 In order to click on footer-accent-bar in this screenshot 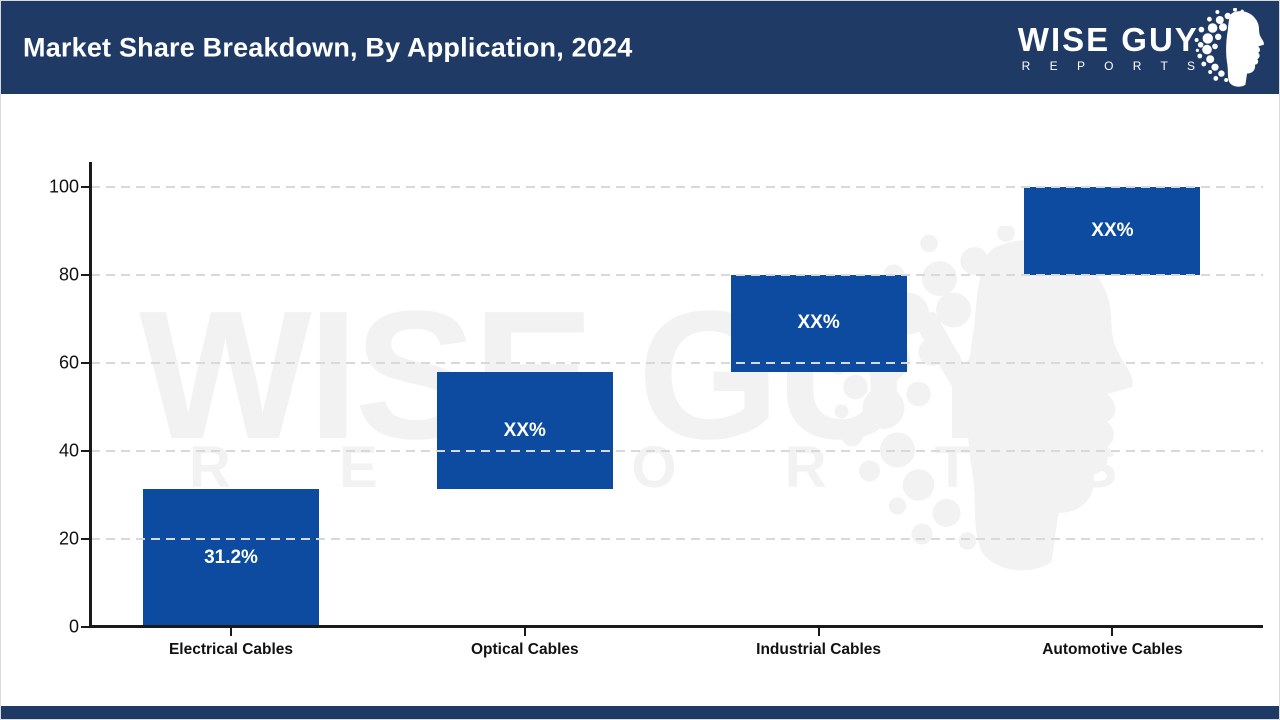, I will do `click(640, 712)`.